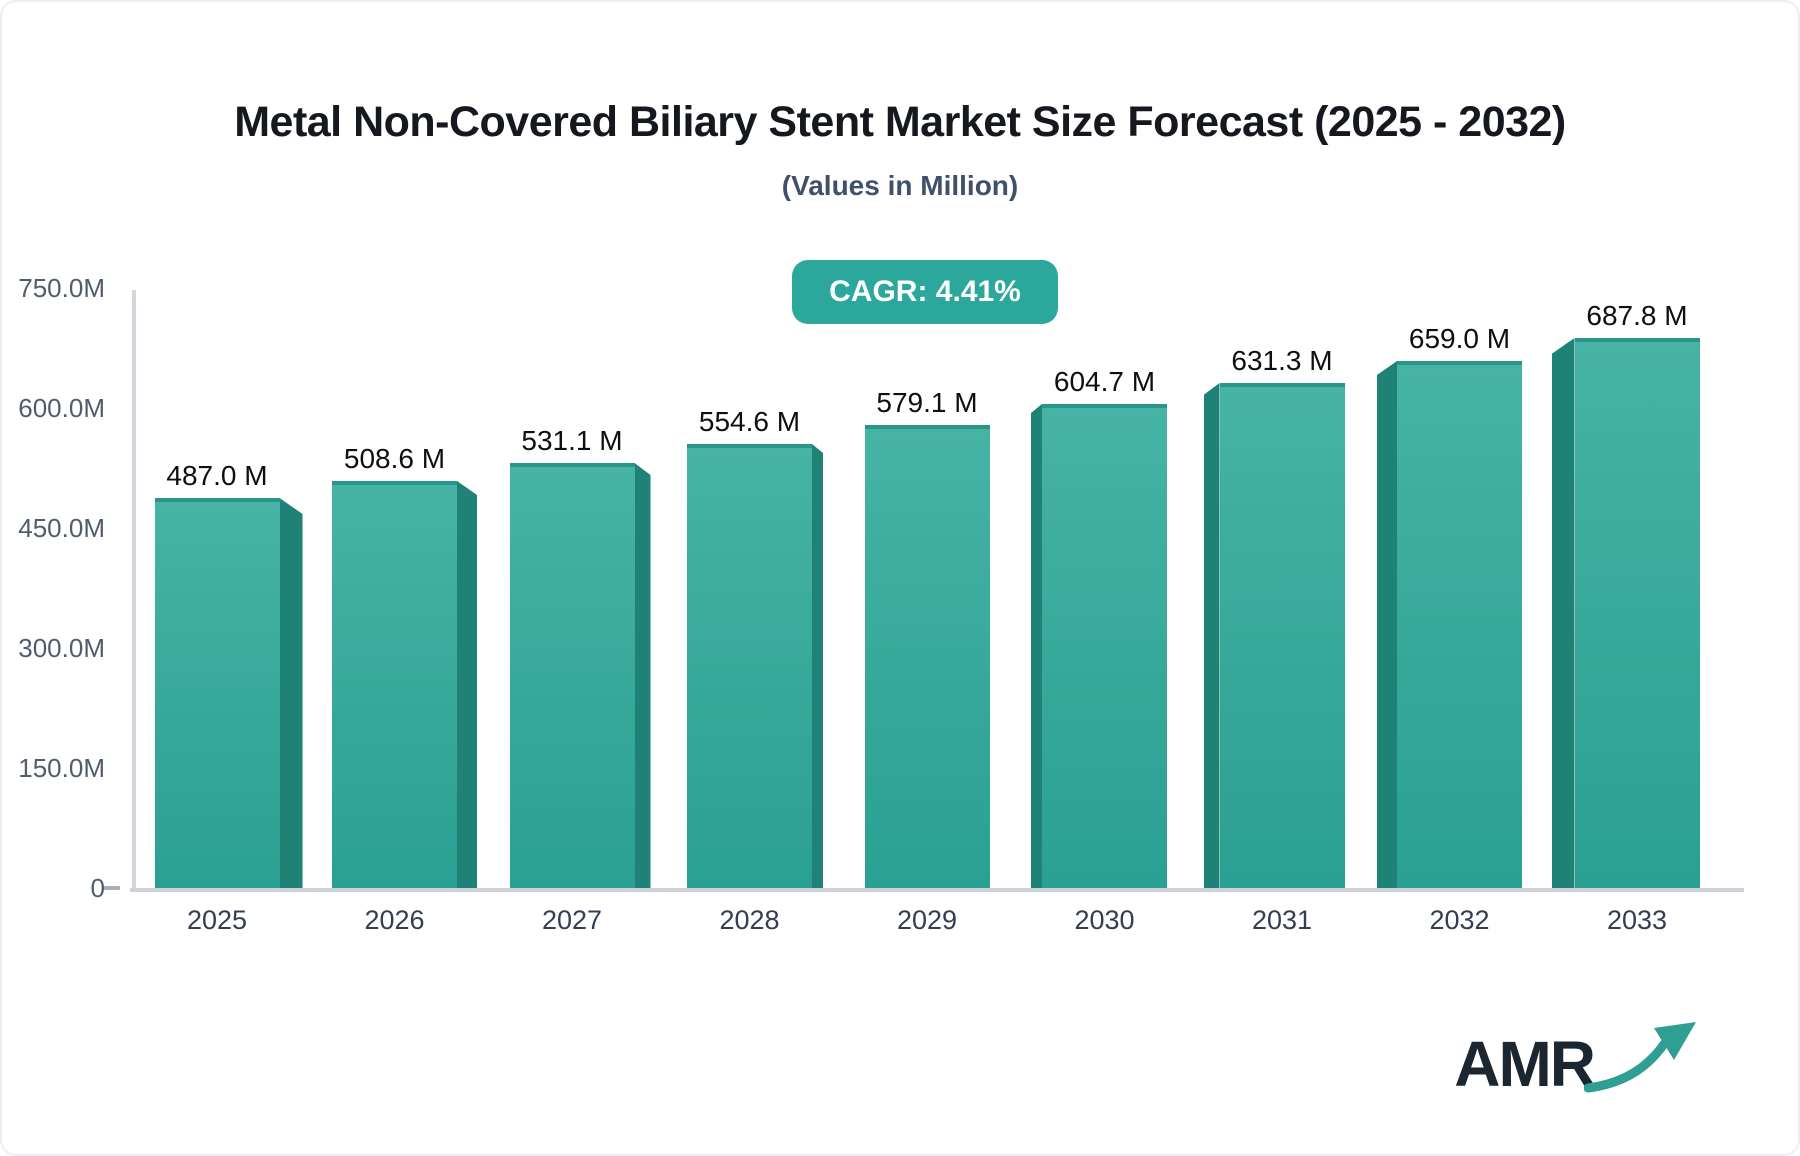  I want to click on bar-value-label: 604.7 M, so click(1104, 381).